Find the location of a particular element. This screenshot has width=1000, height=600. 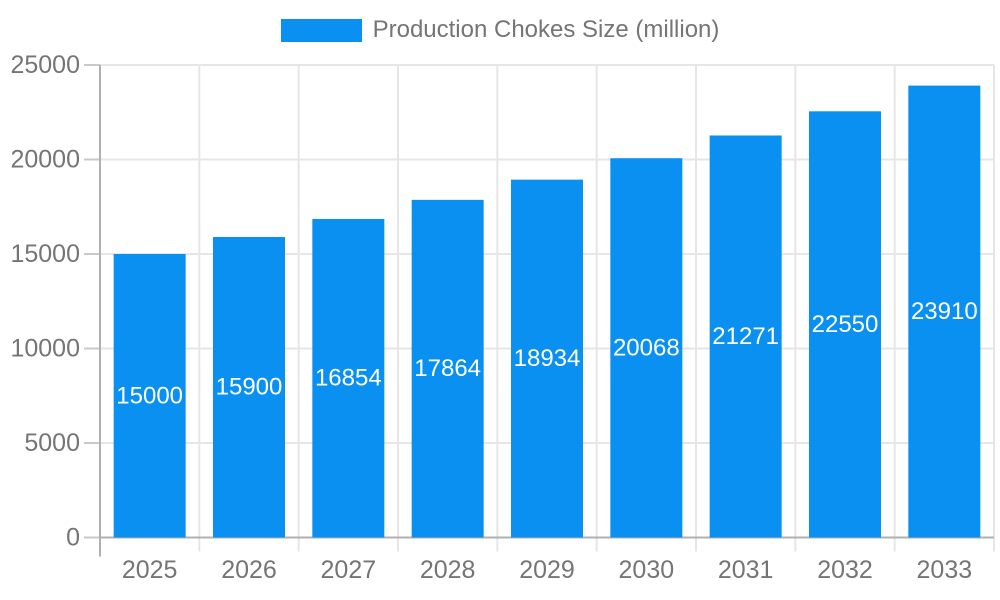

x-tick-label: 2032 is located at coordinates (845, 570).